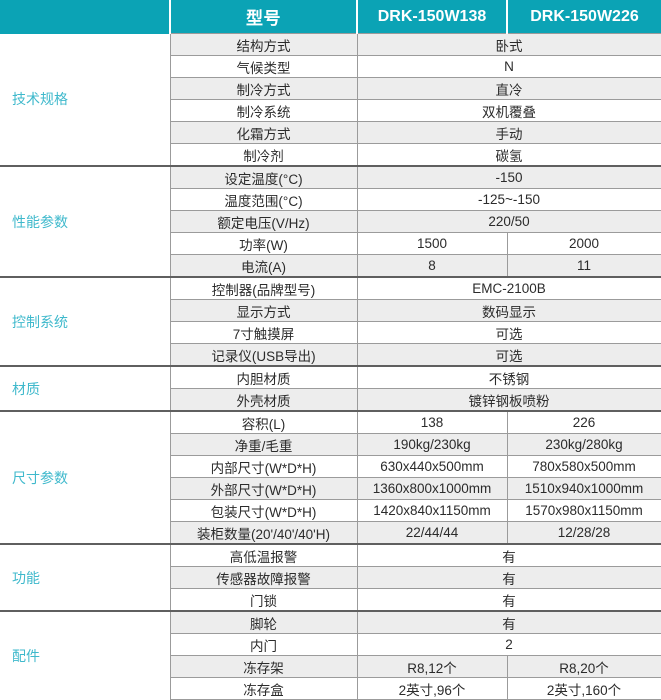  Describe the element at coordinates (508, 199) in the screenshot. I see `spec-value-cell: -125~-150` at that location.